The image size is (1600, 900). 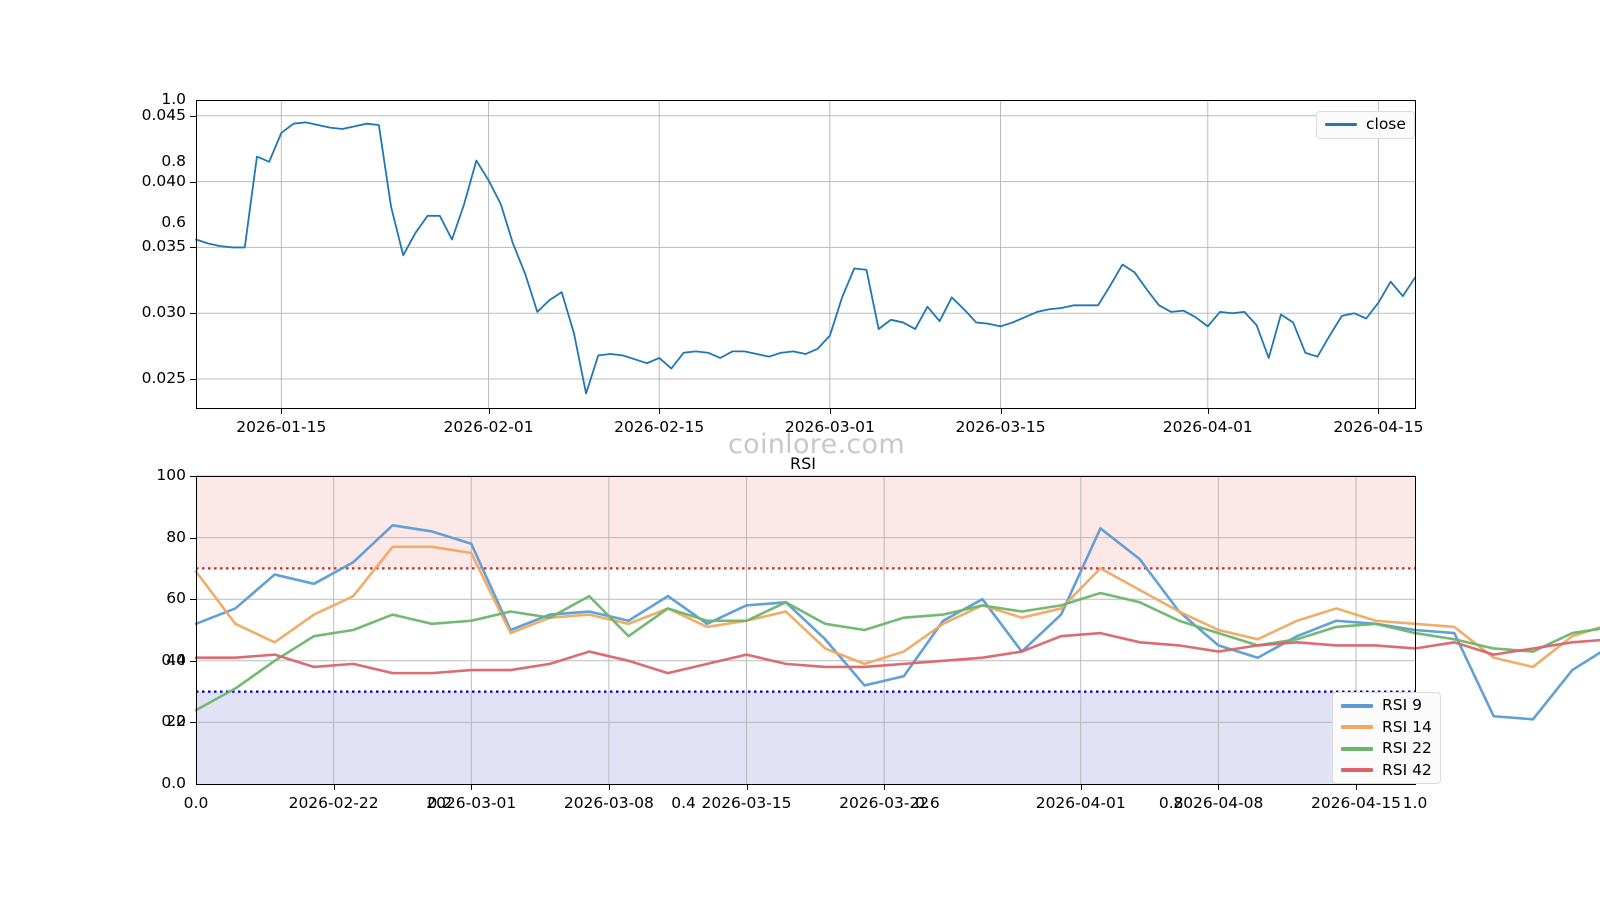 I want to click on rsi-legend-item: RSI 9, so click(x=1386, y=705).